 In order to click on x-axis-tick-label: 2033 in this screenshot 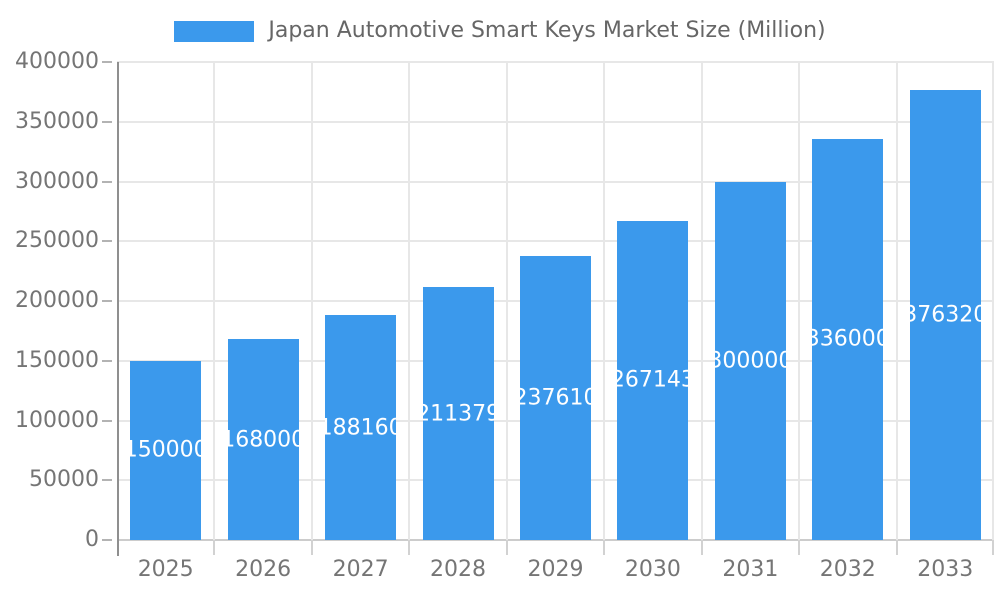, I will do `click(945, 569)`.